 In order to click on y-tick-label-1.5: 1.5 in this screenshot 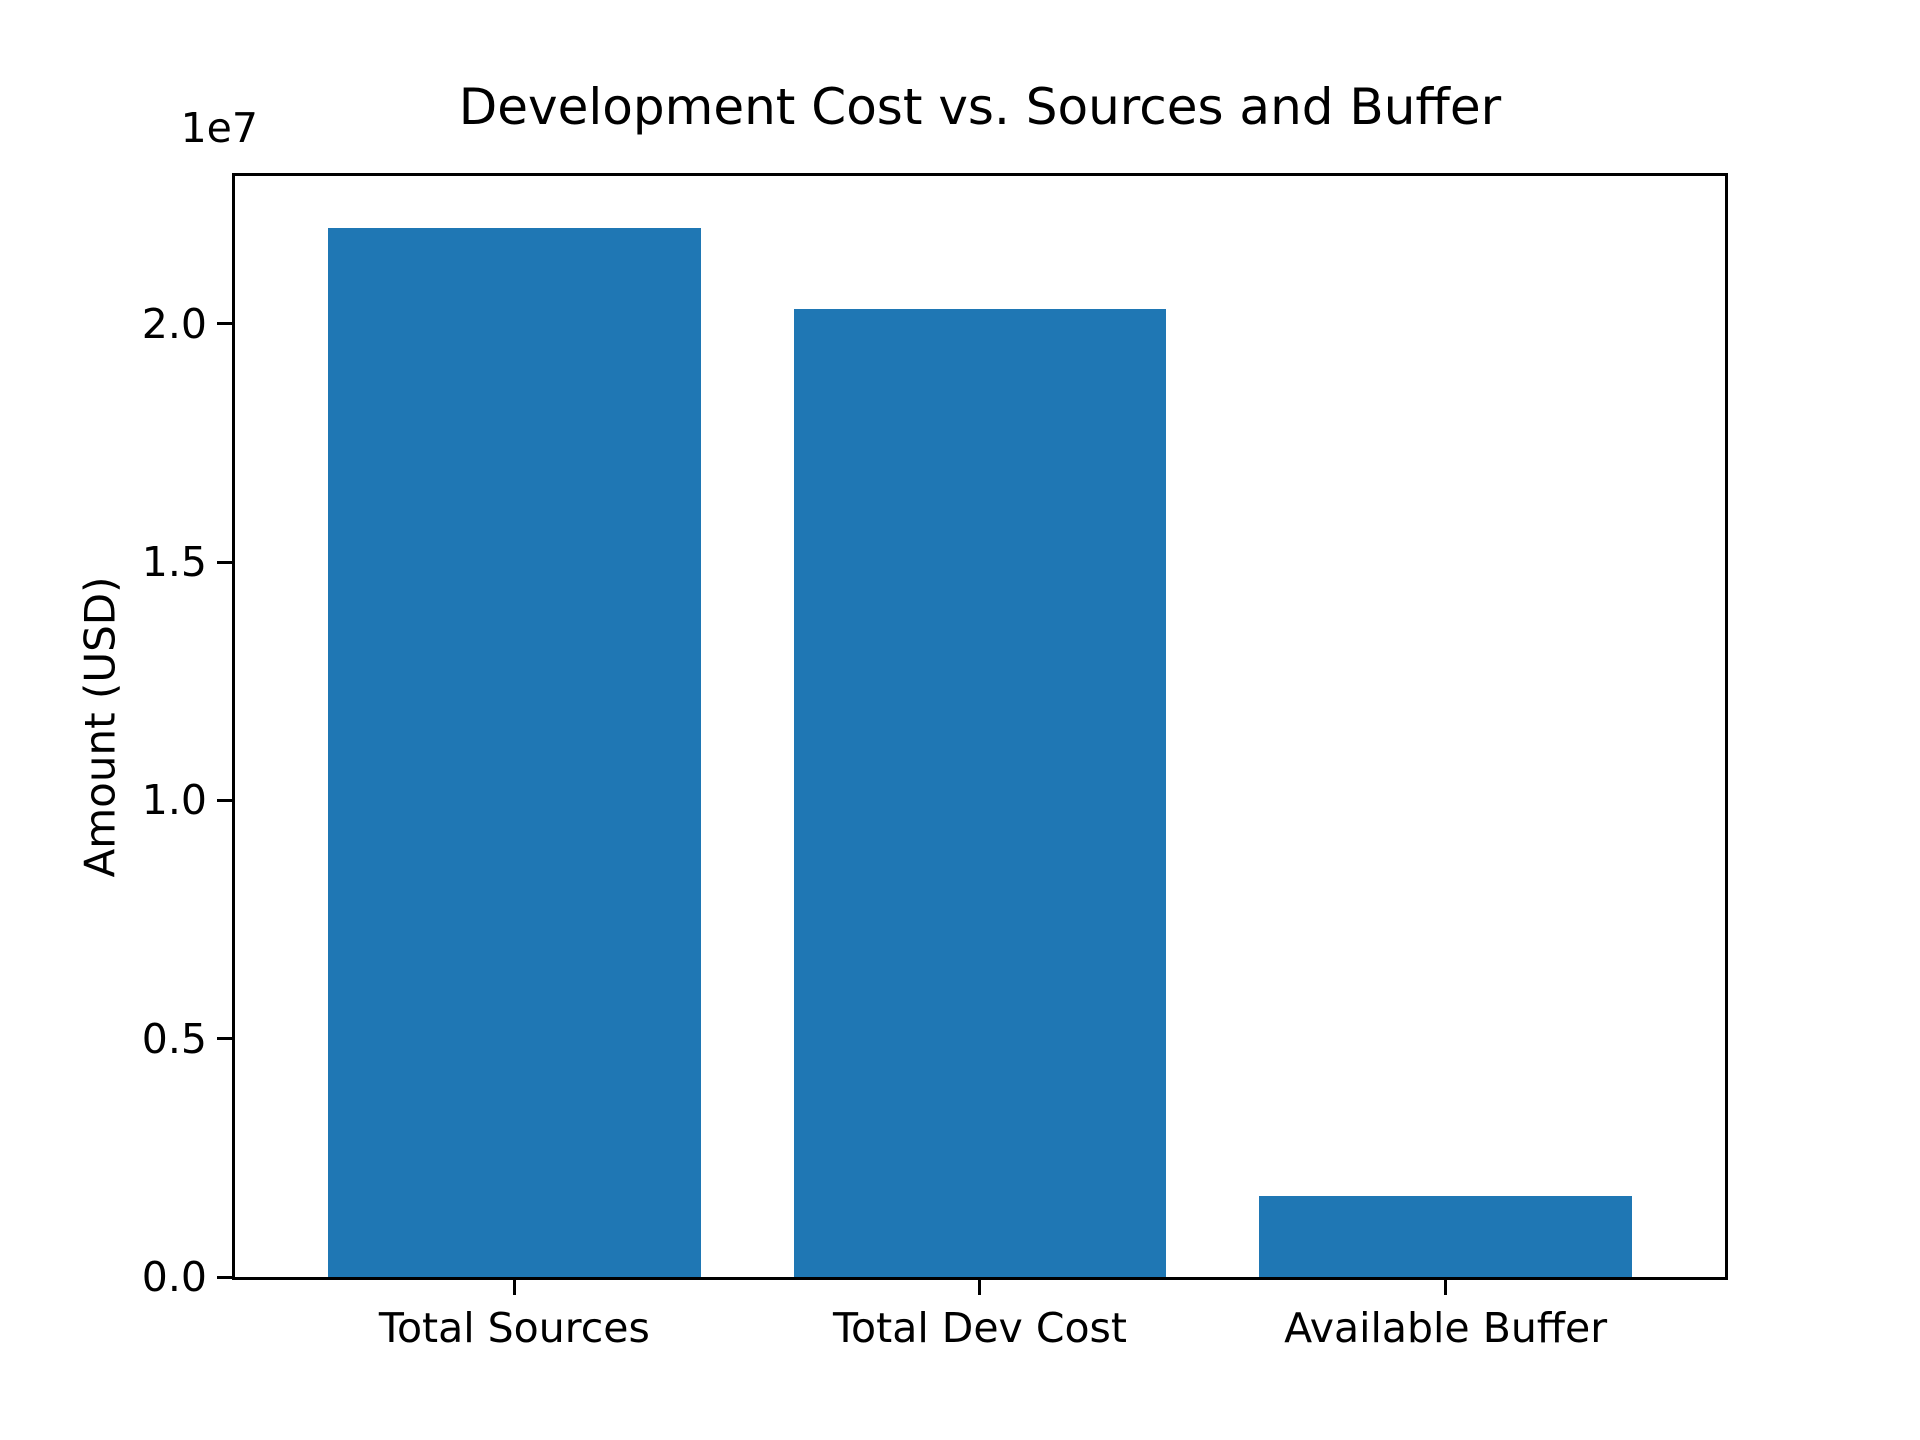, I will do `click(174, 562)`.